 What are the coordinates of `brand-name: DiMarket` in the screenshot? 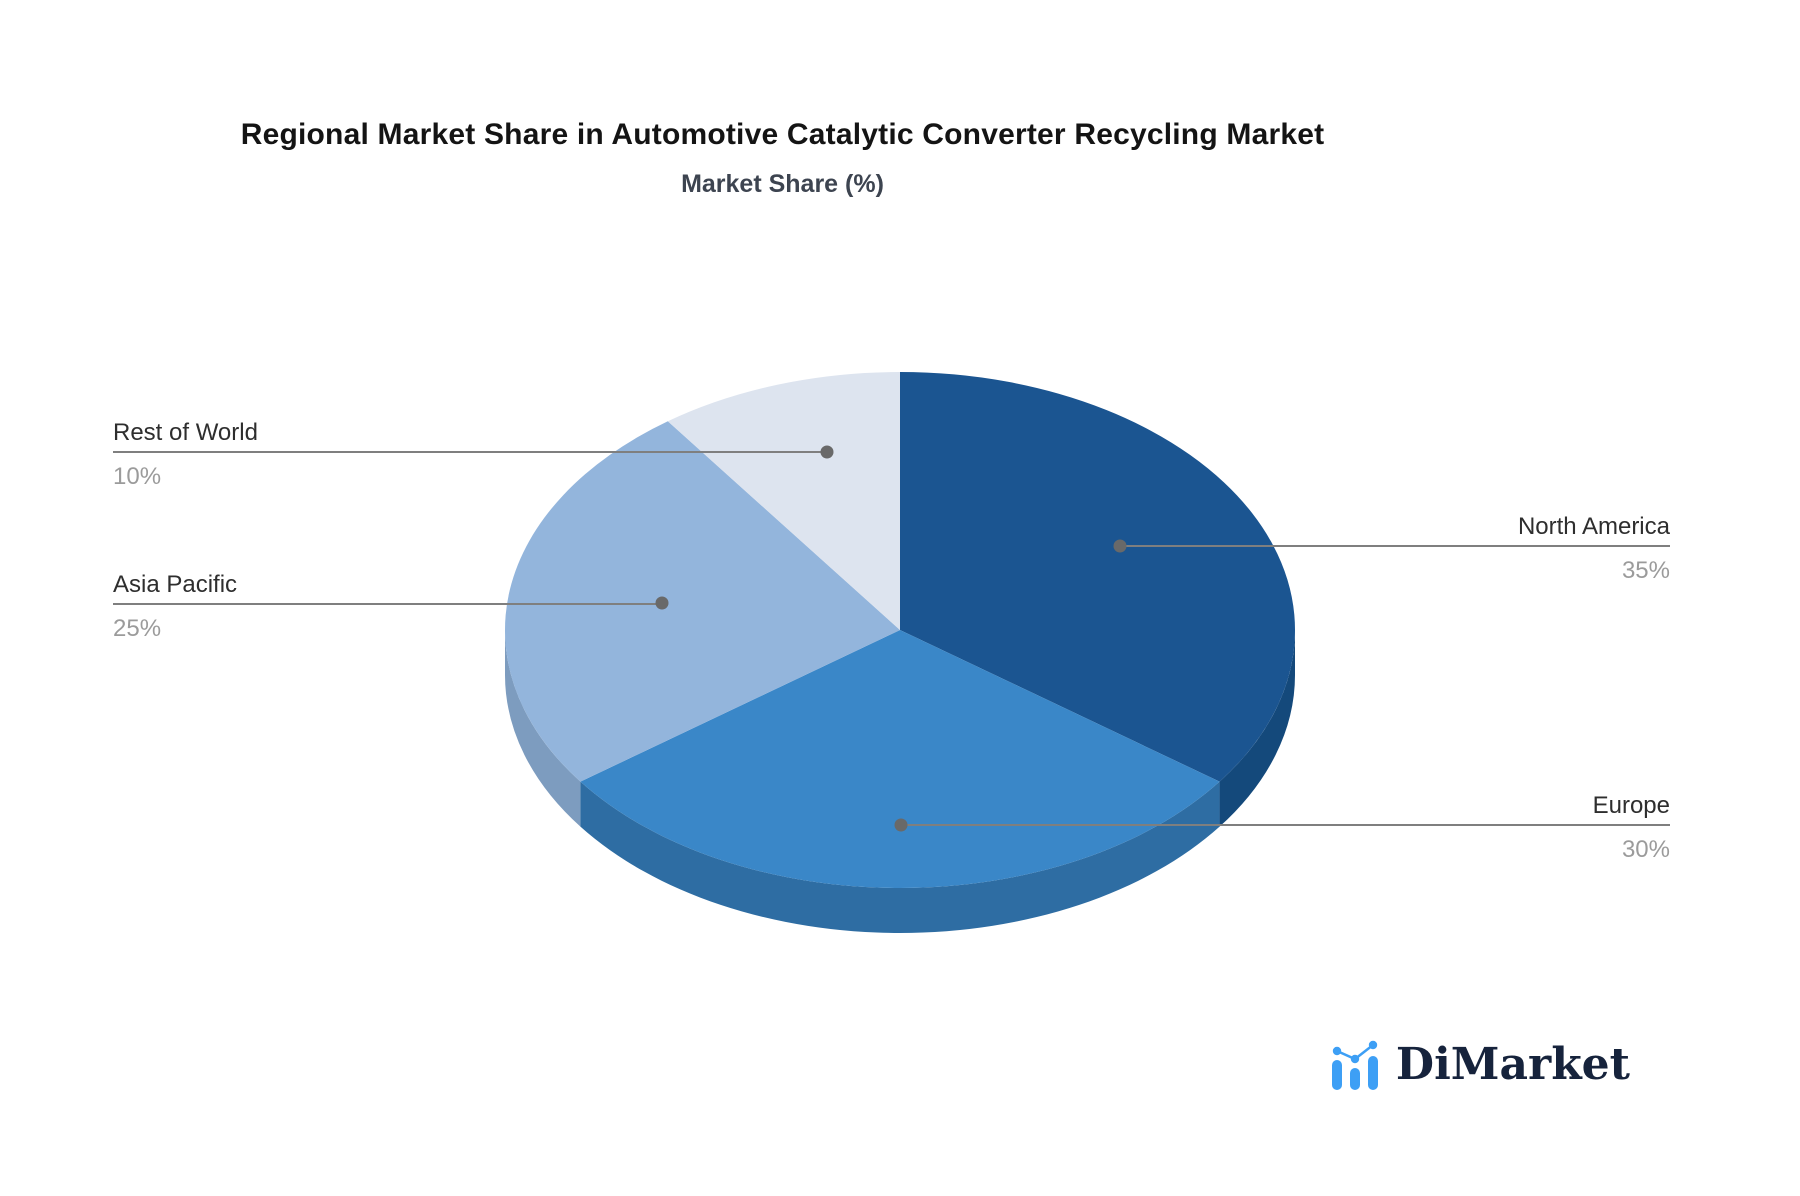 It's located at (1512, 1064).